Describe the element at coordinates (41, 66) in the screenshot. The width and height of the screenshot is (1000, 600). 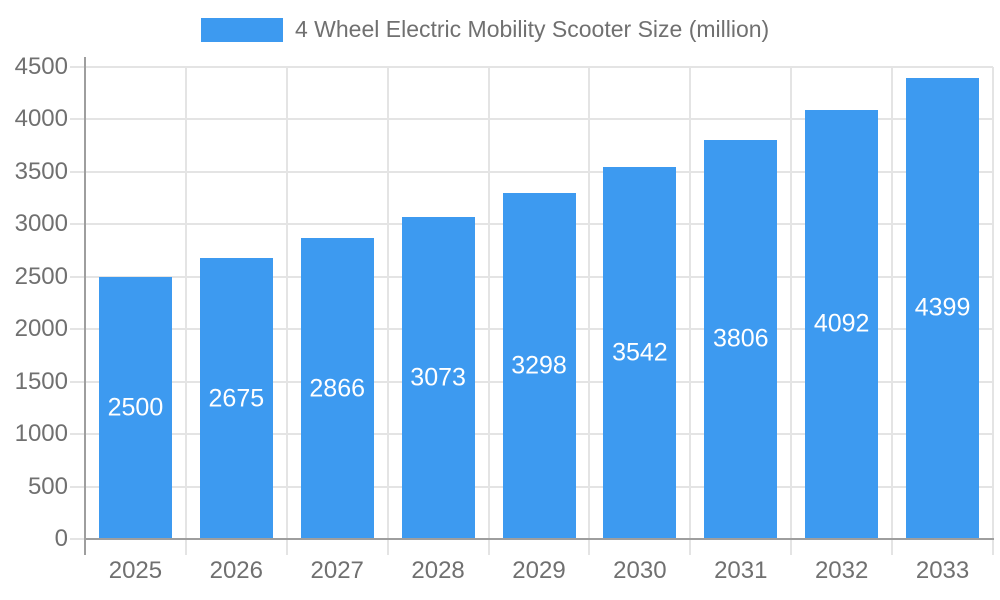
I see `y-axis-tick-label: 4500` at that location.